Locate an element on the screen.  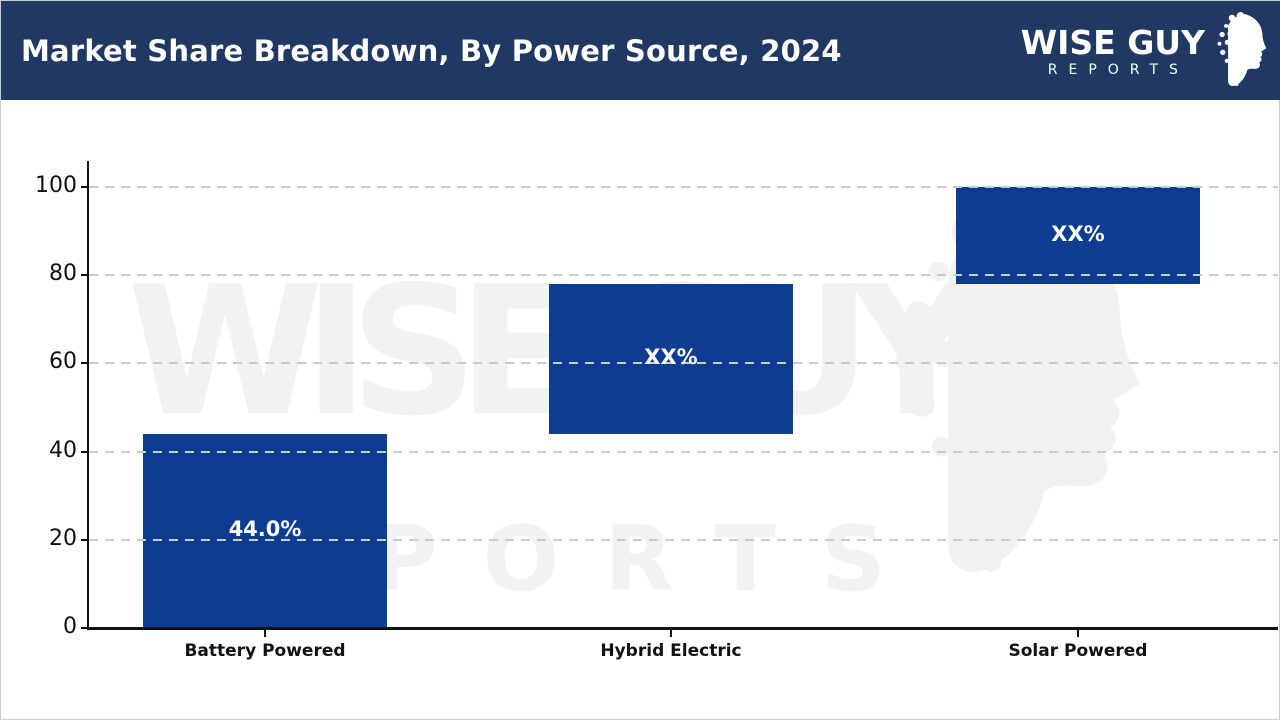
x-tick-label-battery-powered: Battery Powered is located at coordinates (265, 651).